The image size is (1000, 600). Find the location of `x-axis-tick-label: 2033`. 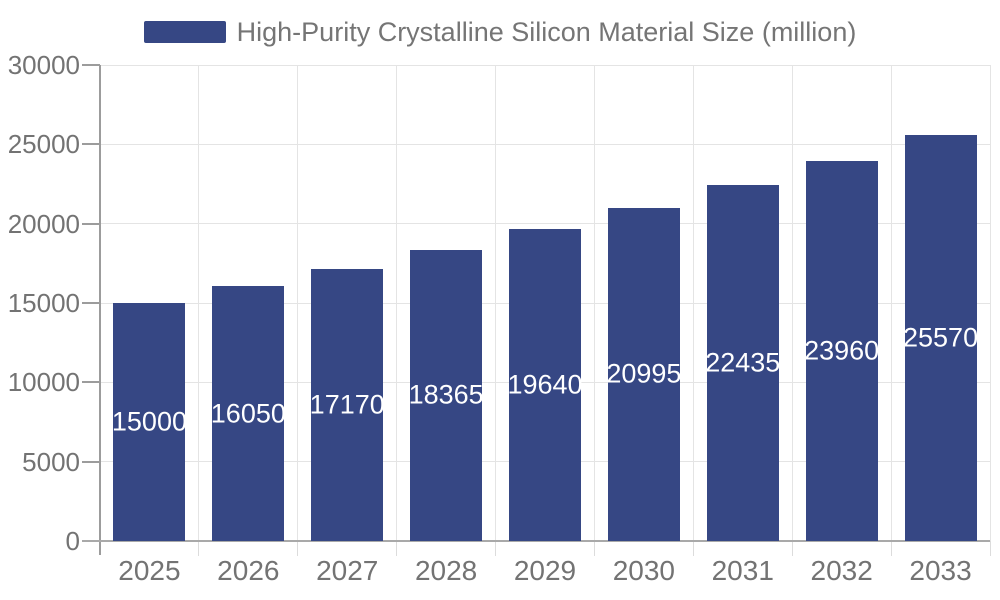

x-axis-tick-label: 2033 is located at coordinates (940, 570).